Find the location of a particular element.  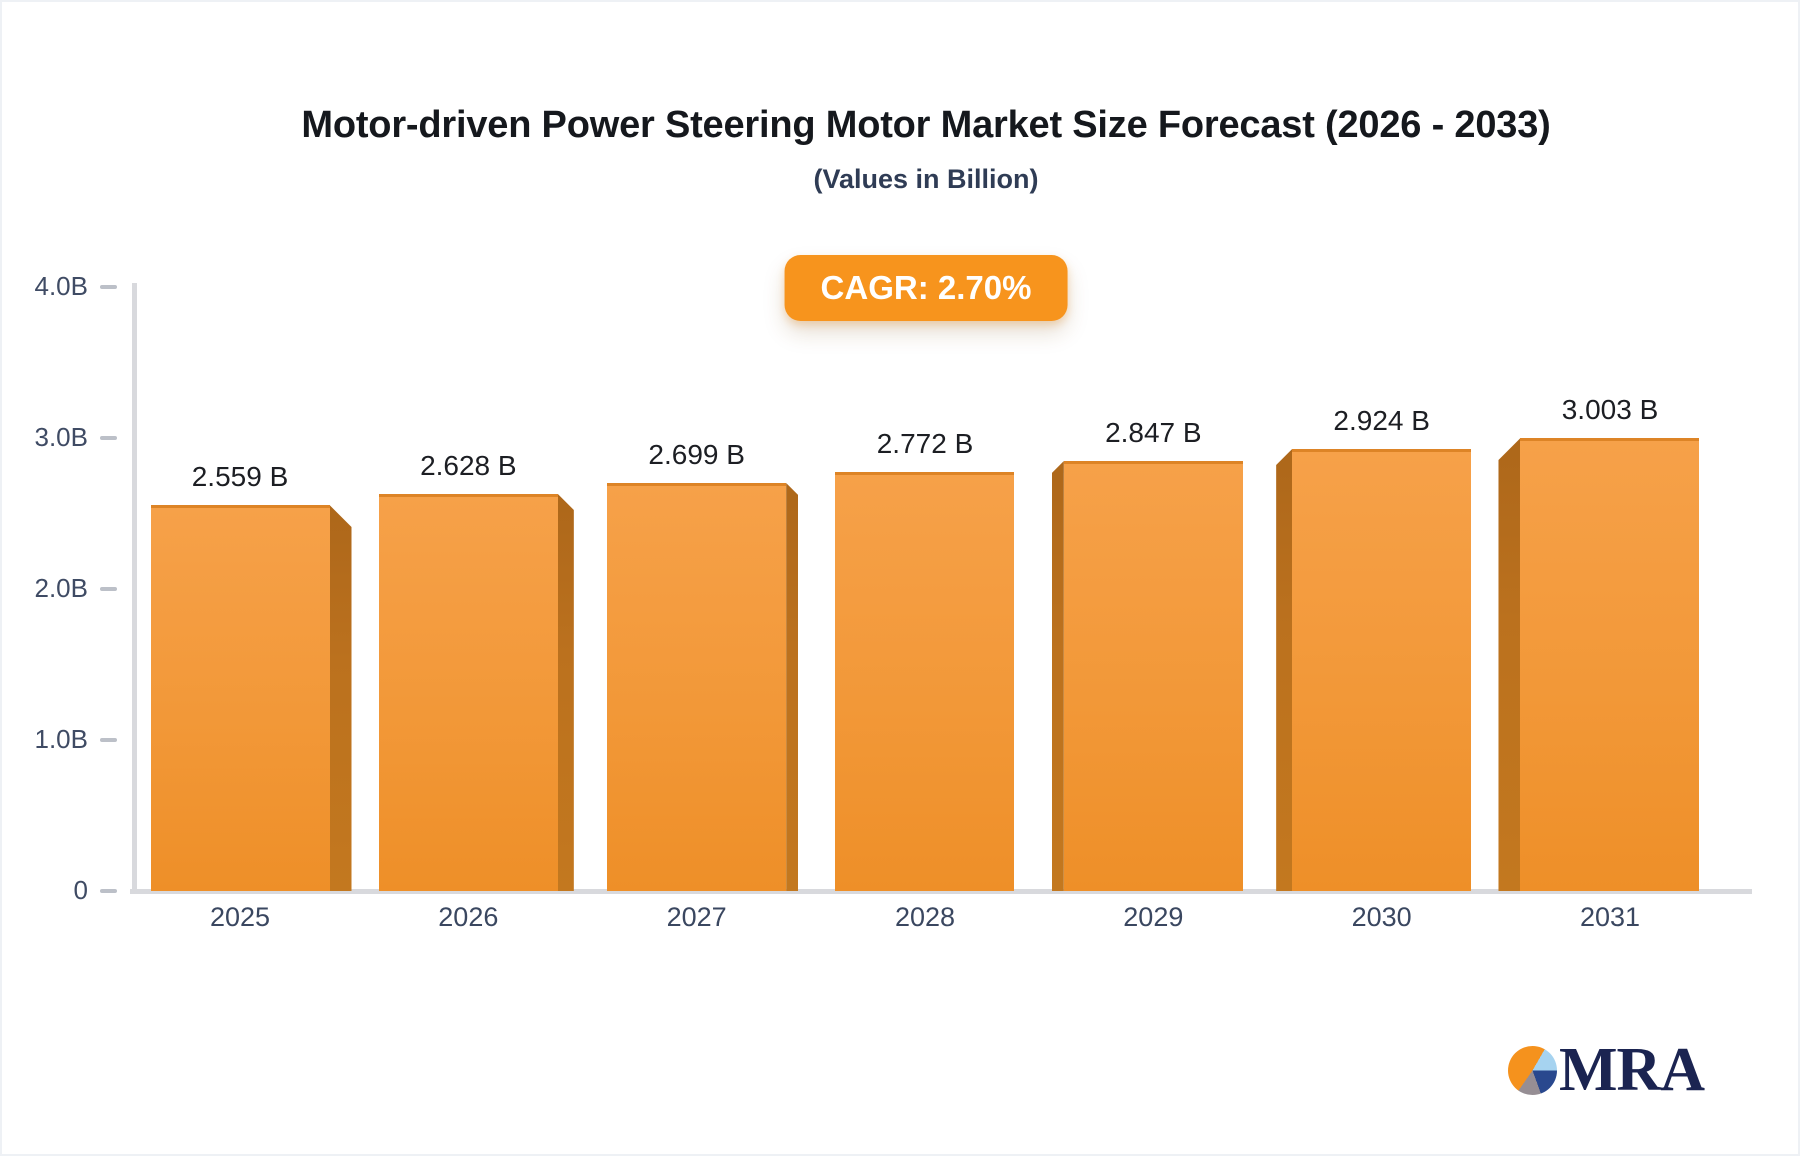

y-tick-4.0B is located at coordinates (108, 287).